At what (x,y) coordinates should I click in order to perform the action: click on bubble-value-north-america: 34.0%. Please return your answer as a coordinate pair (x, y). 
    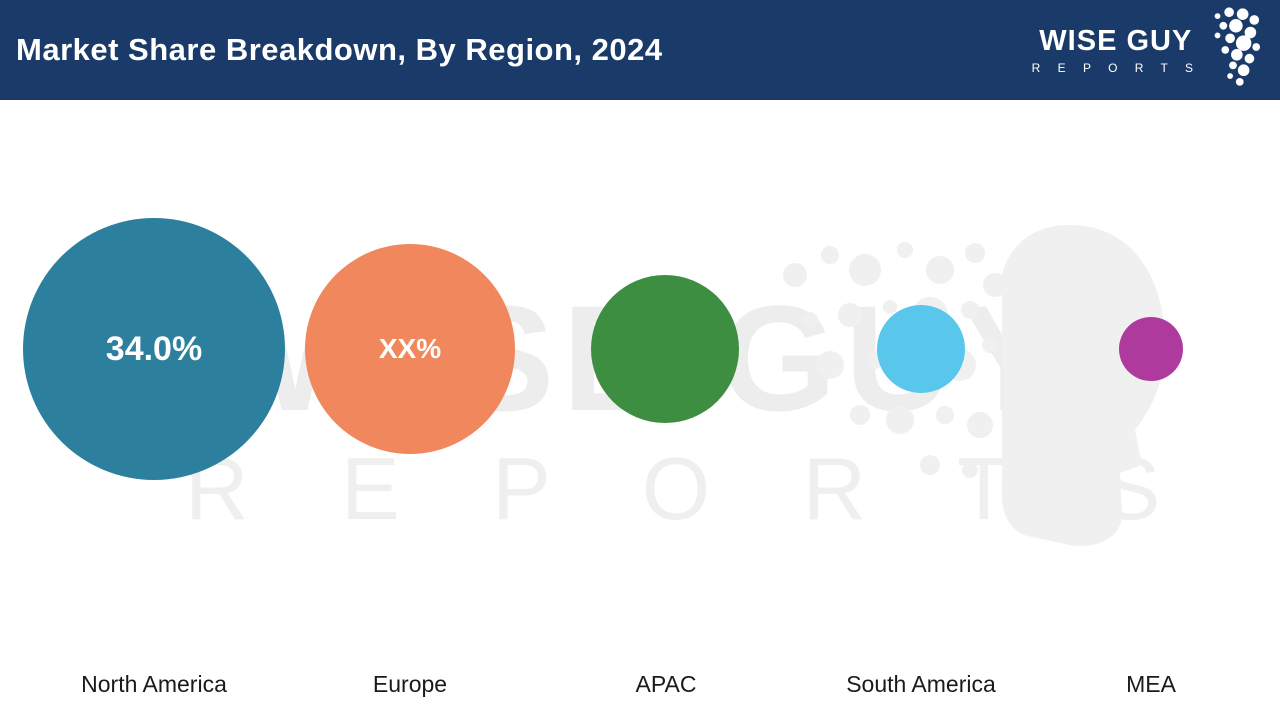
    Looking at the image, I should click on (154, 348).